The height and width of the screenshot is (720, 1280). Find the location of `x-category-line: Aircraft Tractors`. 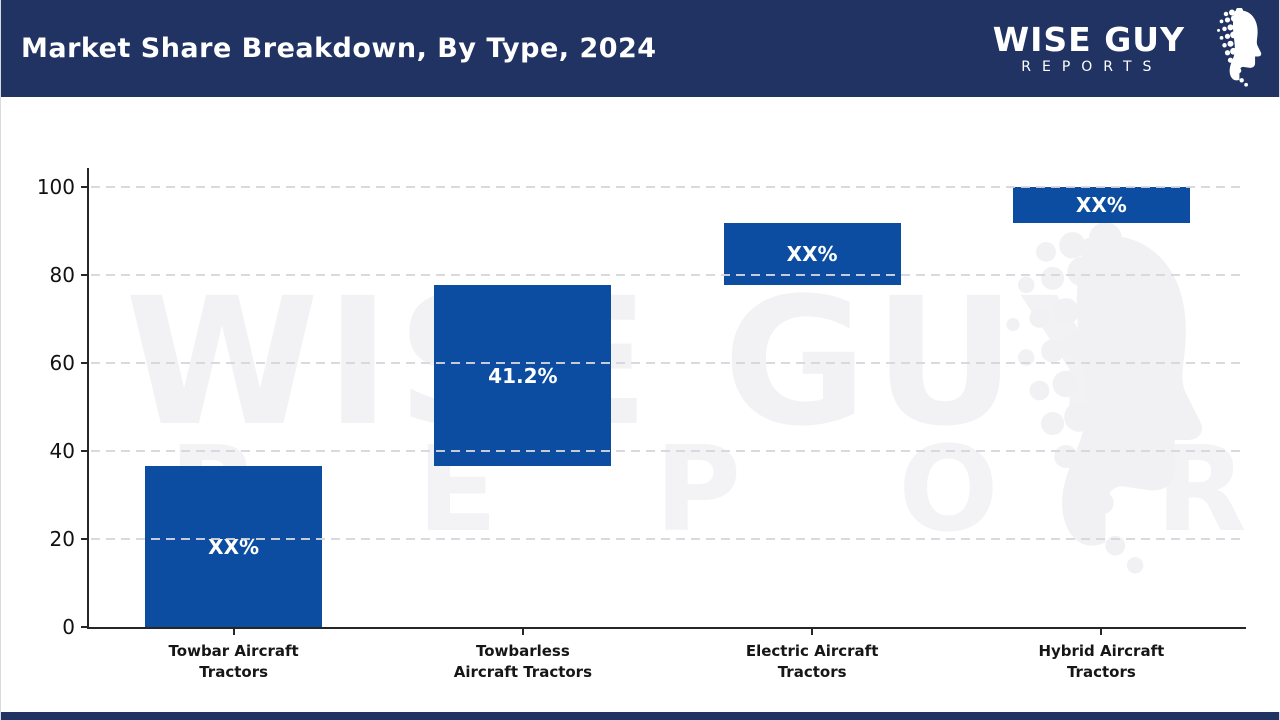

x-category-line: Aircraft Tractors is located at coordinates (523, 672).